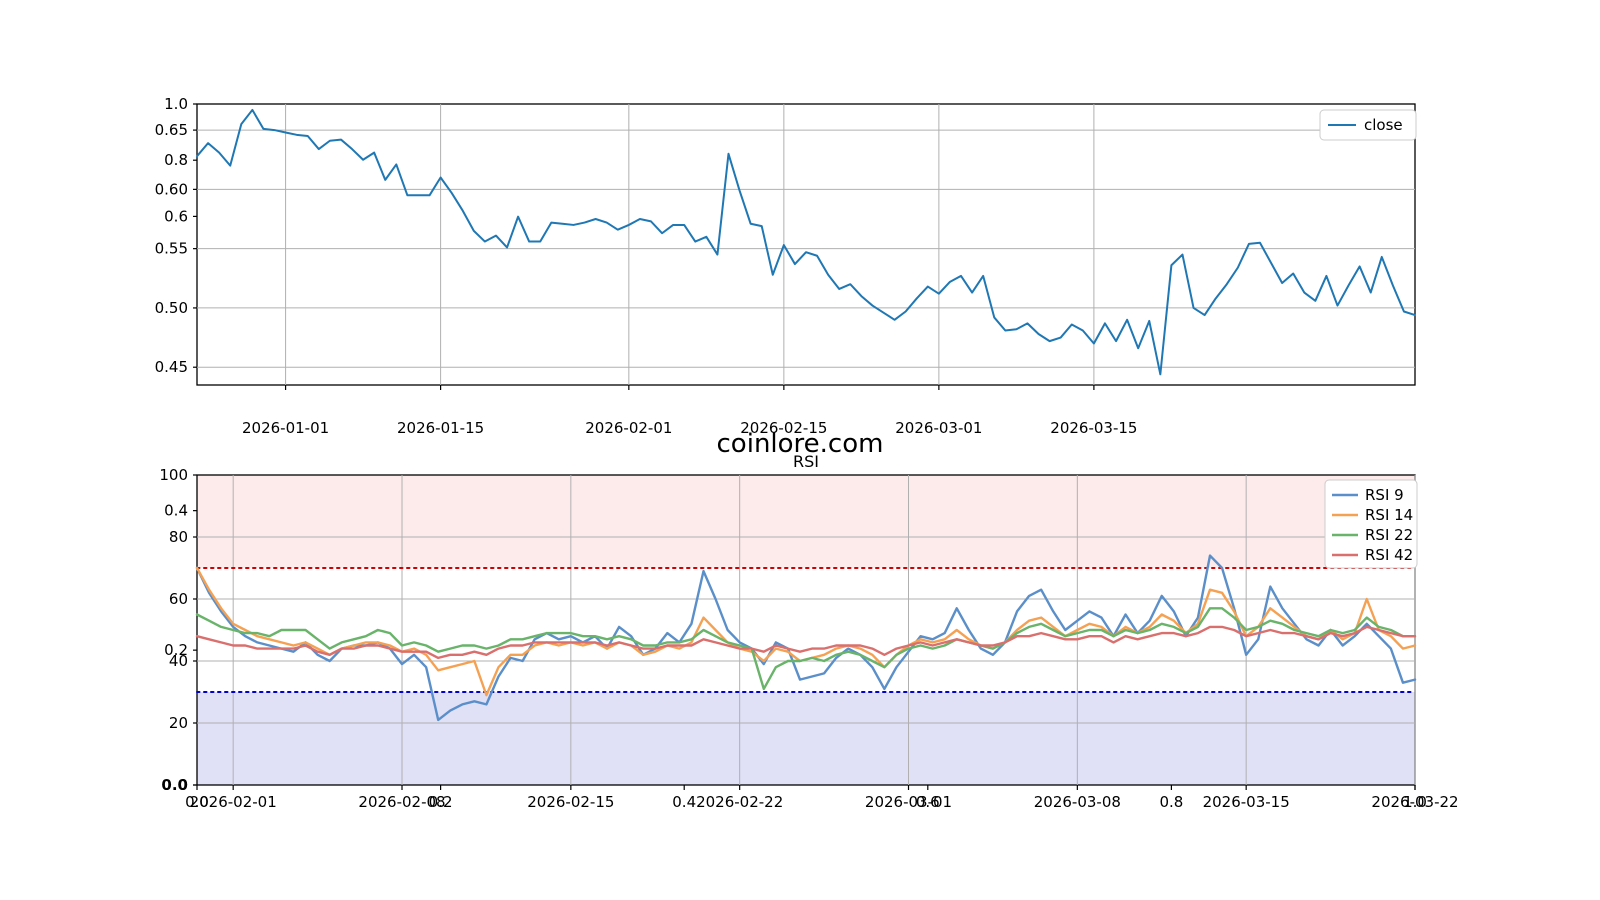 This screenshot has height=900, width=1600. I want to click on rsi-xtick-label-7: 2026-03-22, so click(1414, 802).